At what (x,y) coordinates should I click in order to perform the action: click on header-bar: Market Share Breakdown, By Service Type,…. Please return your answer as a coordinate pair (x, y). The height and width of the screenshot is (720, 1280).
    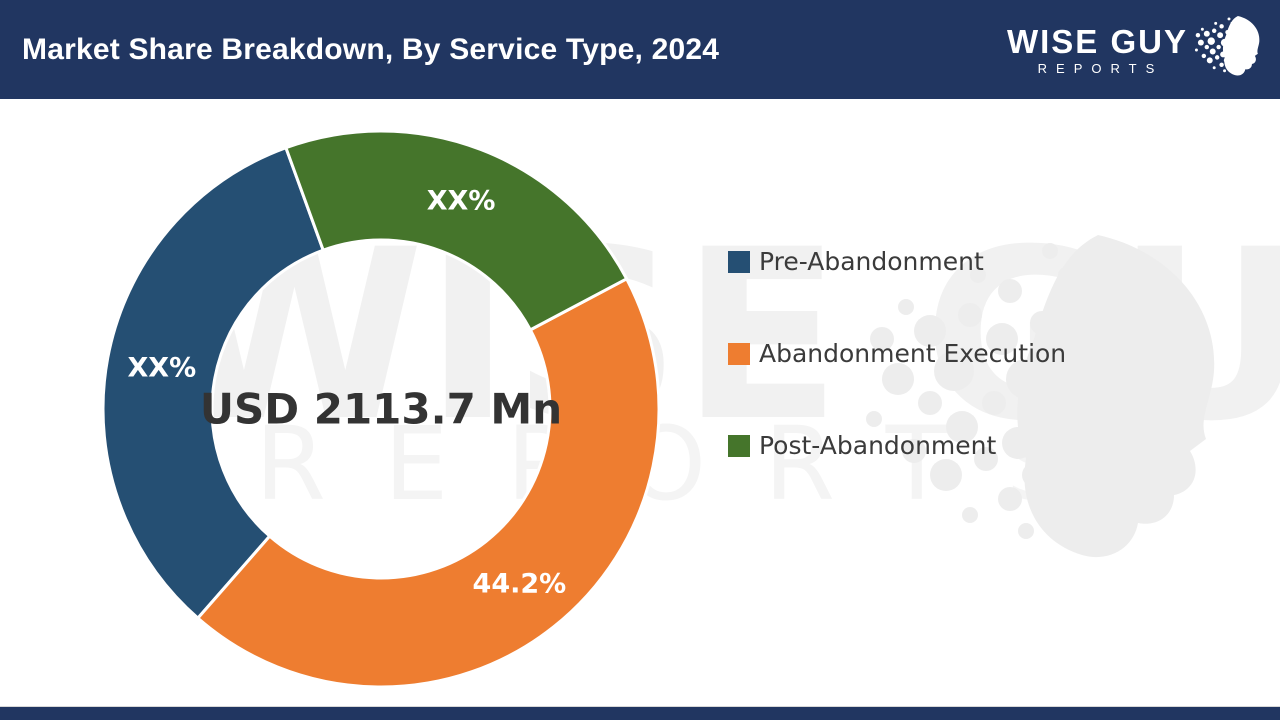
    Looking at the image, I should click on (640, 49).